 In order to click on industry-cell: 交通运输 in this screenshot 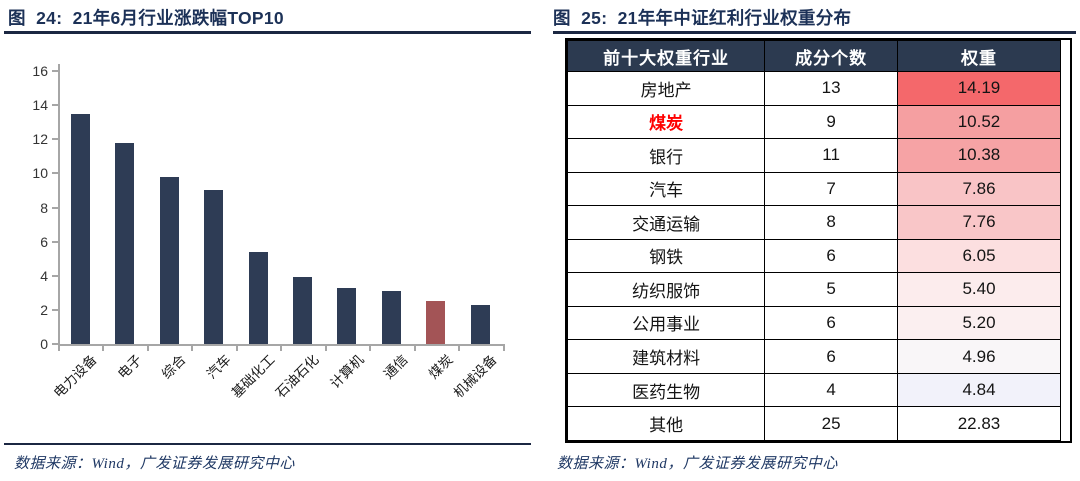, I will do `click(666, 222)`.